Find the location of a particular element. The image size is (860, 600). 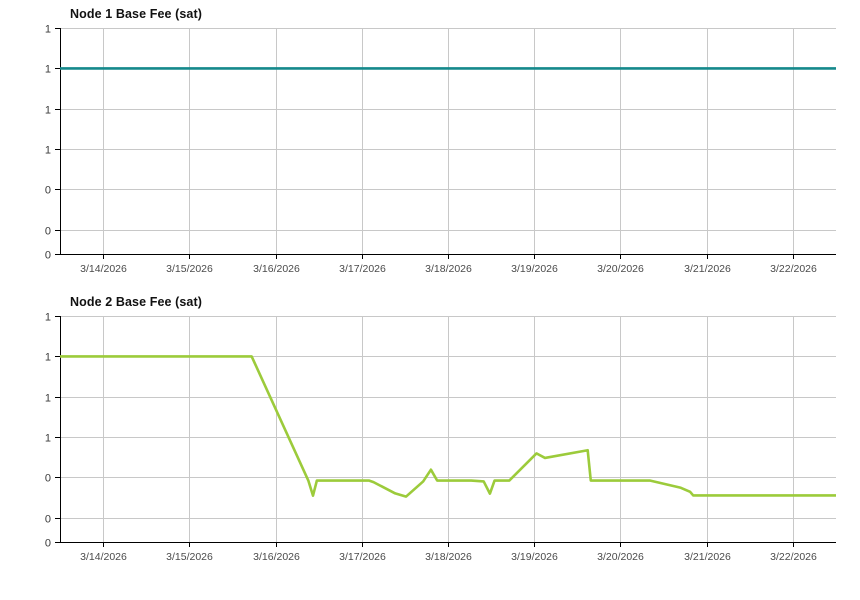

chart-title-node-2: Node 2 Base Fee (sat) is located at coordinates (136, 302).